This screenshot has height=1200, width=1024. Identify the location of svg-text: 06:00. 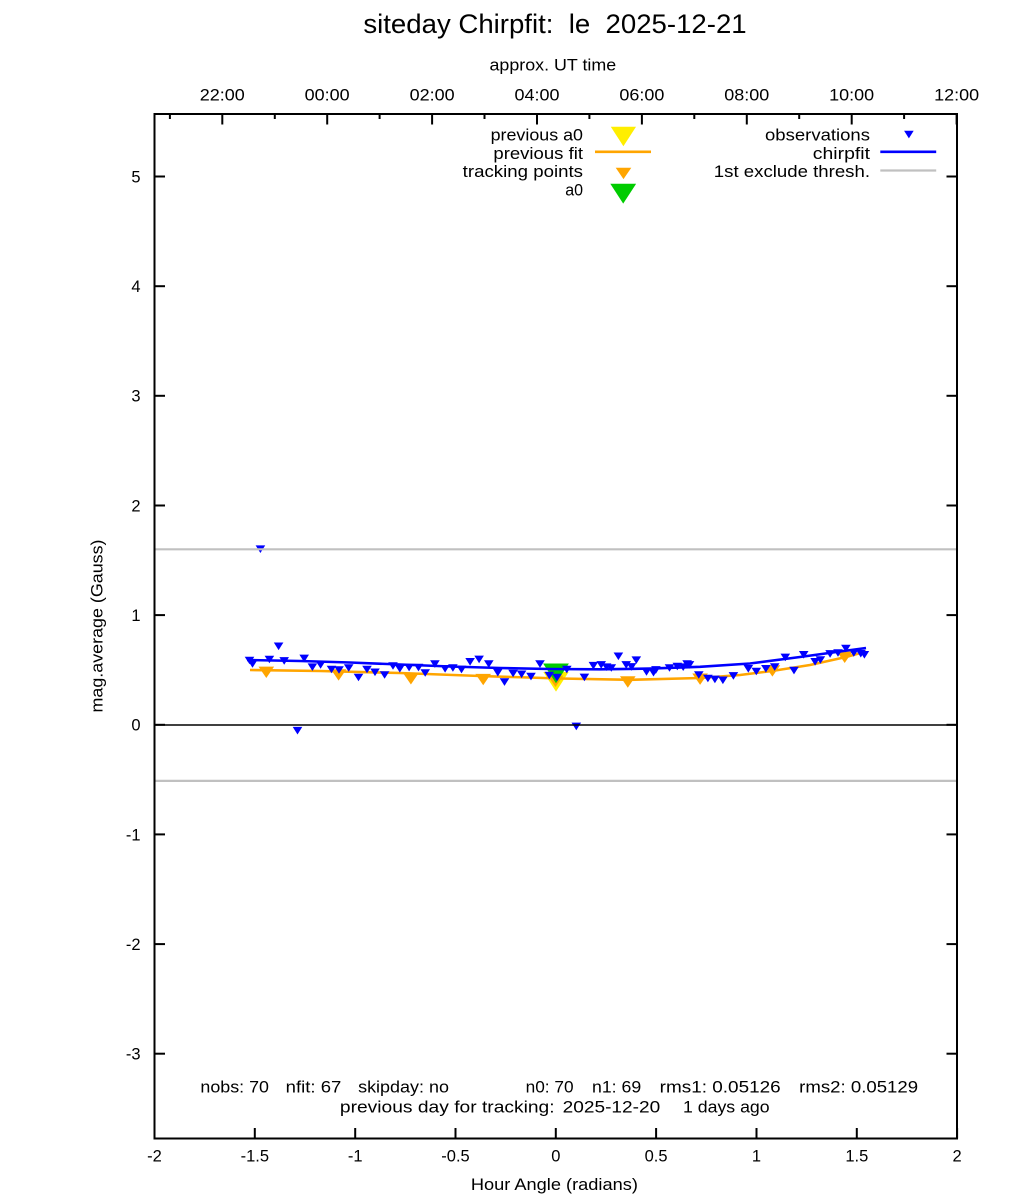
(641, 96).